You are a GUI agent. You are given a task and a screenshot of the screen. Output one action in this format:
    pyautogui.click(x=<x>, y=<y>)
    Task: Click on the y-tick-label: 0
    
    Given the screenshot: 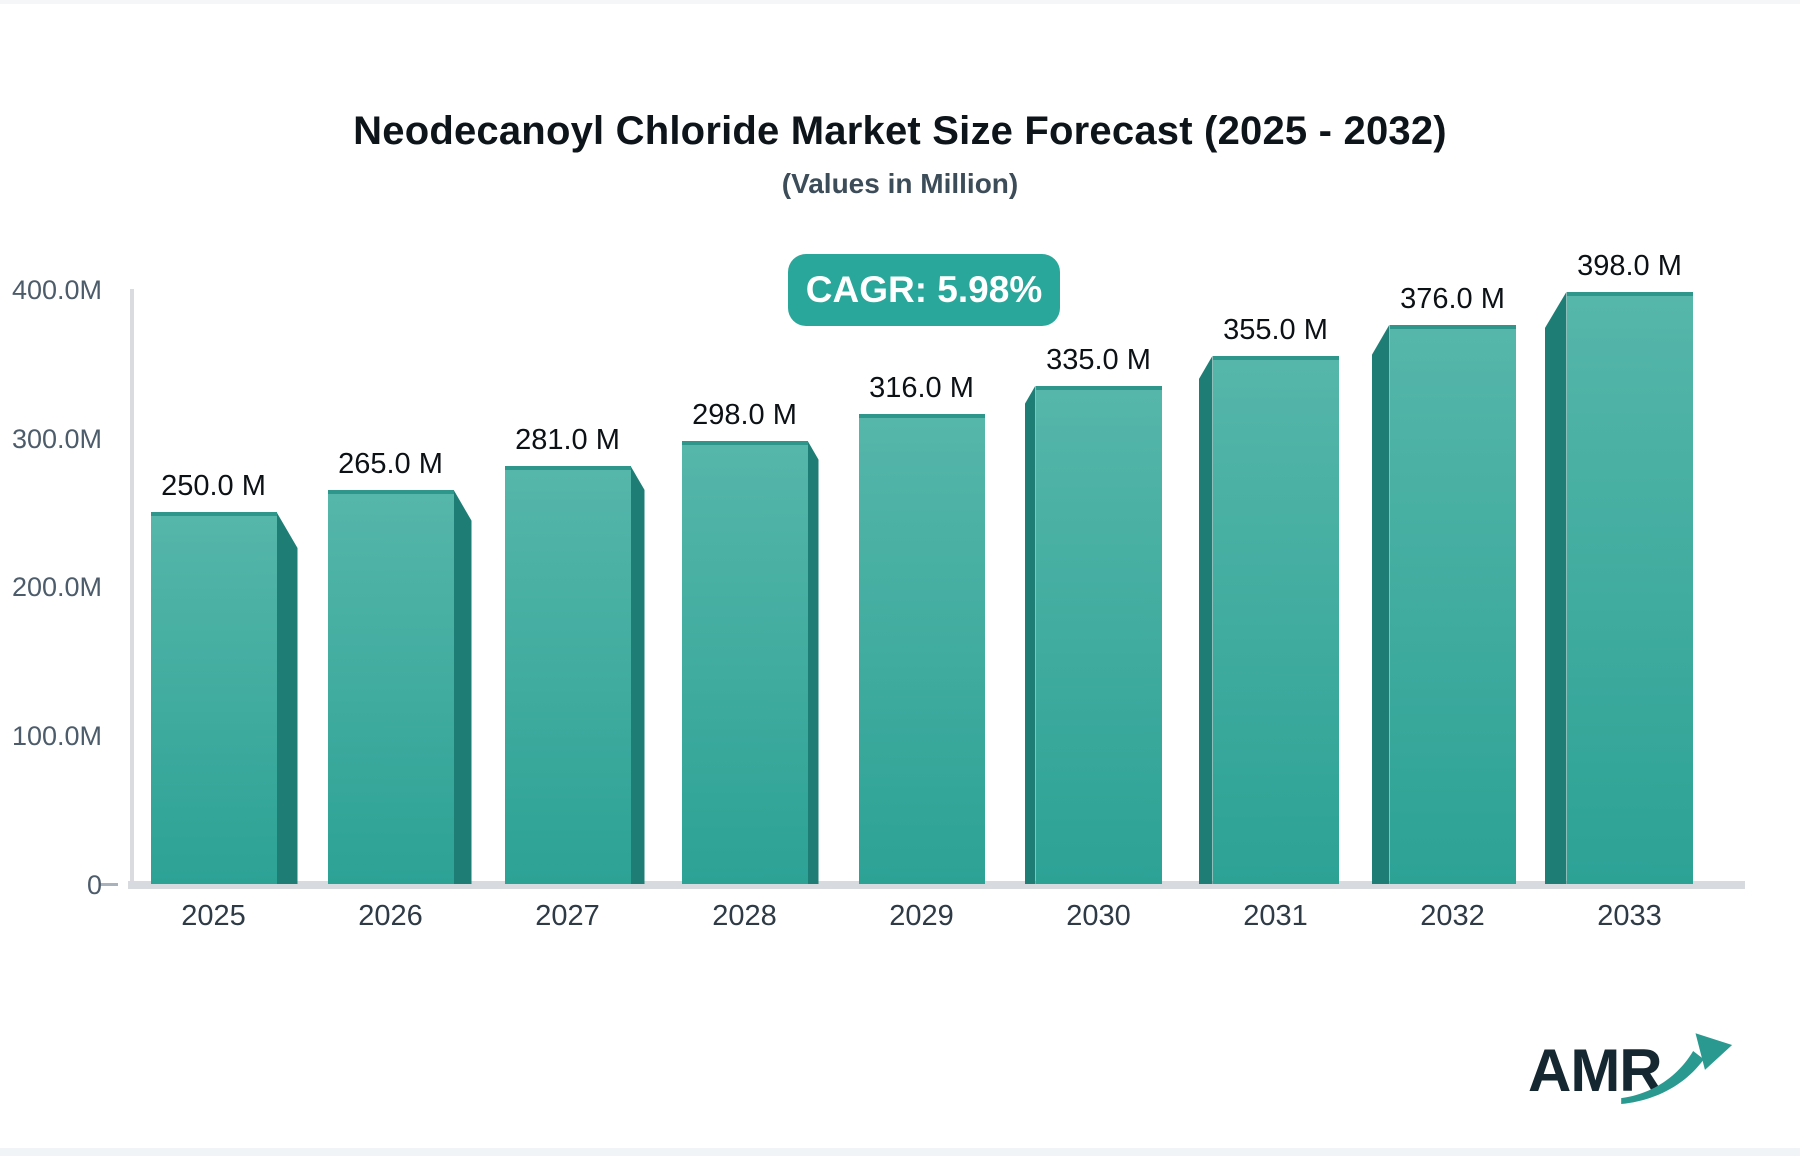 What is the action you would take?
    pyautogui.click(x=94, y=885)
    